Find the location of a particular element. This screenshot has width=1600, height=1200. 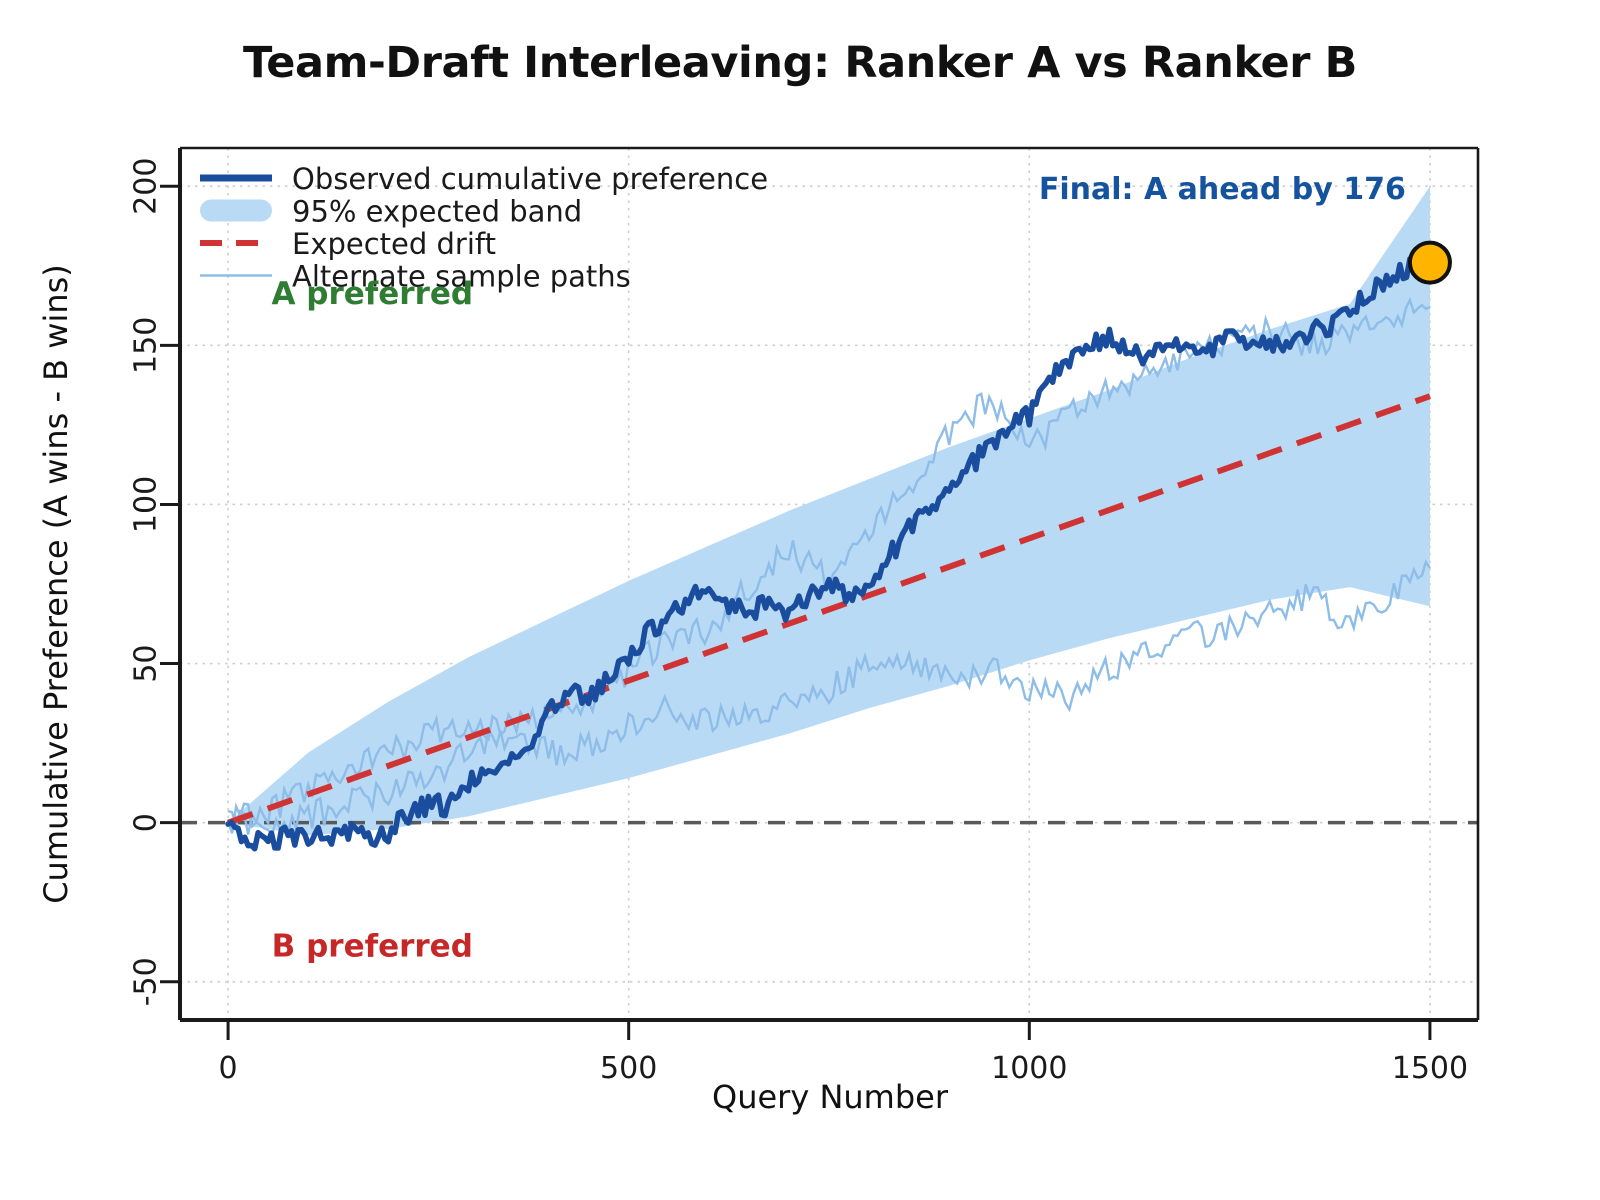

x-axis-ticks is located at coordinates (829, 1030).